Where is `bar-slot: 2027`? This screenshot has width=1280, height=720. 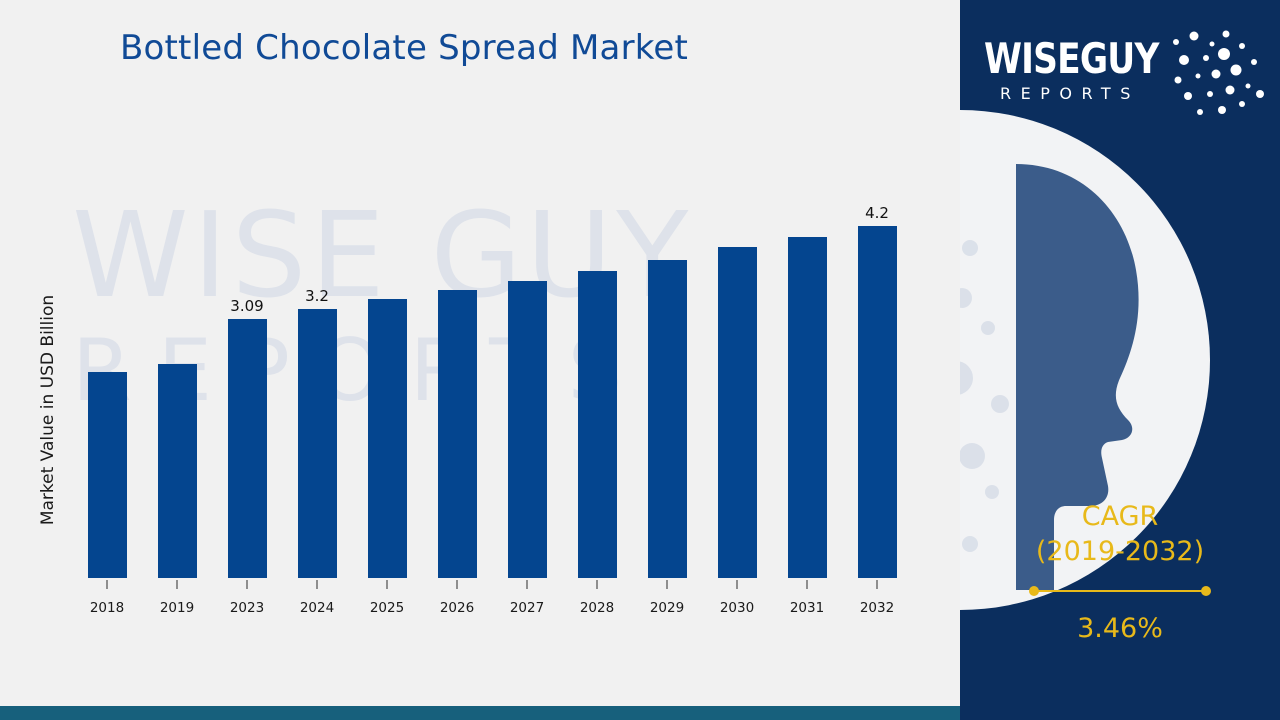
bar-slot: 2027 is located at coordinates (527, 383).